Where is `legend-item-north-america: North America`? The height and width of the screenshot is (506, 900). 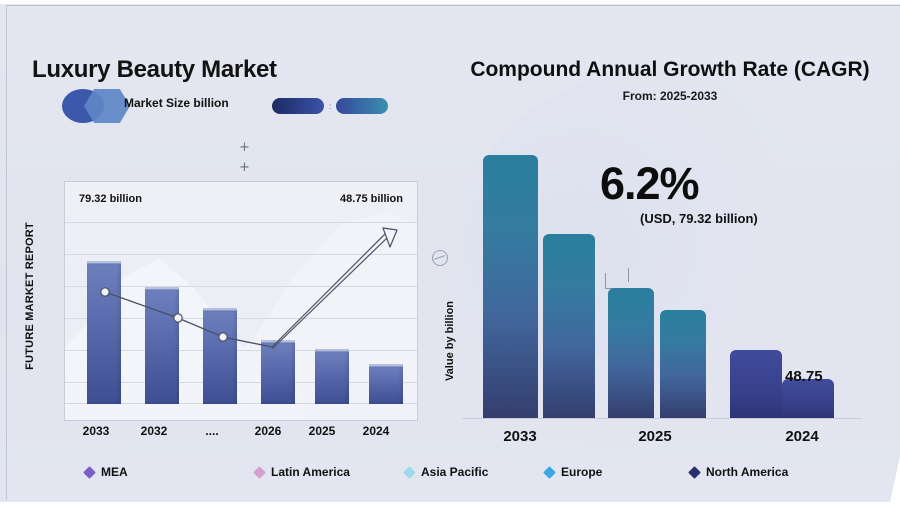
legend-item-north-america: North America is located at coordinates (738, 472).